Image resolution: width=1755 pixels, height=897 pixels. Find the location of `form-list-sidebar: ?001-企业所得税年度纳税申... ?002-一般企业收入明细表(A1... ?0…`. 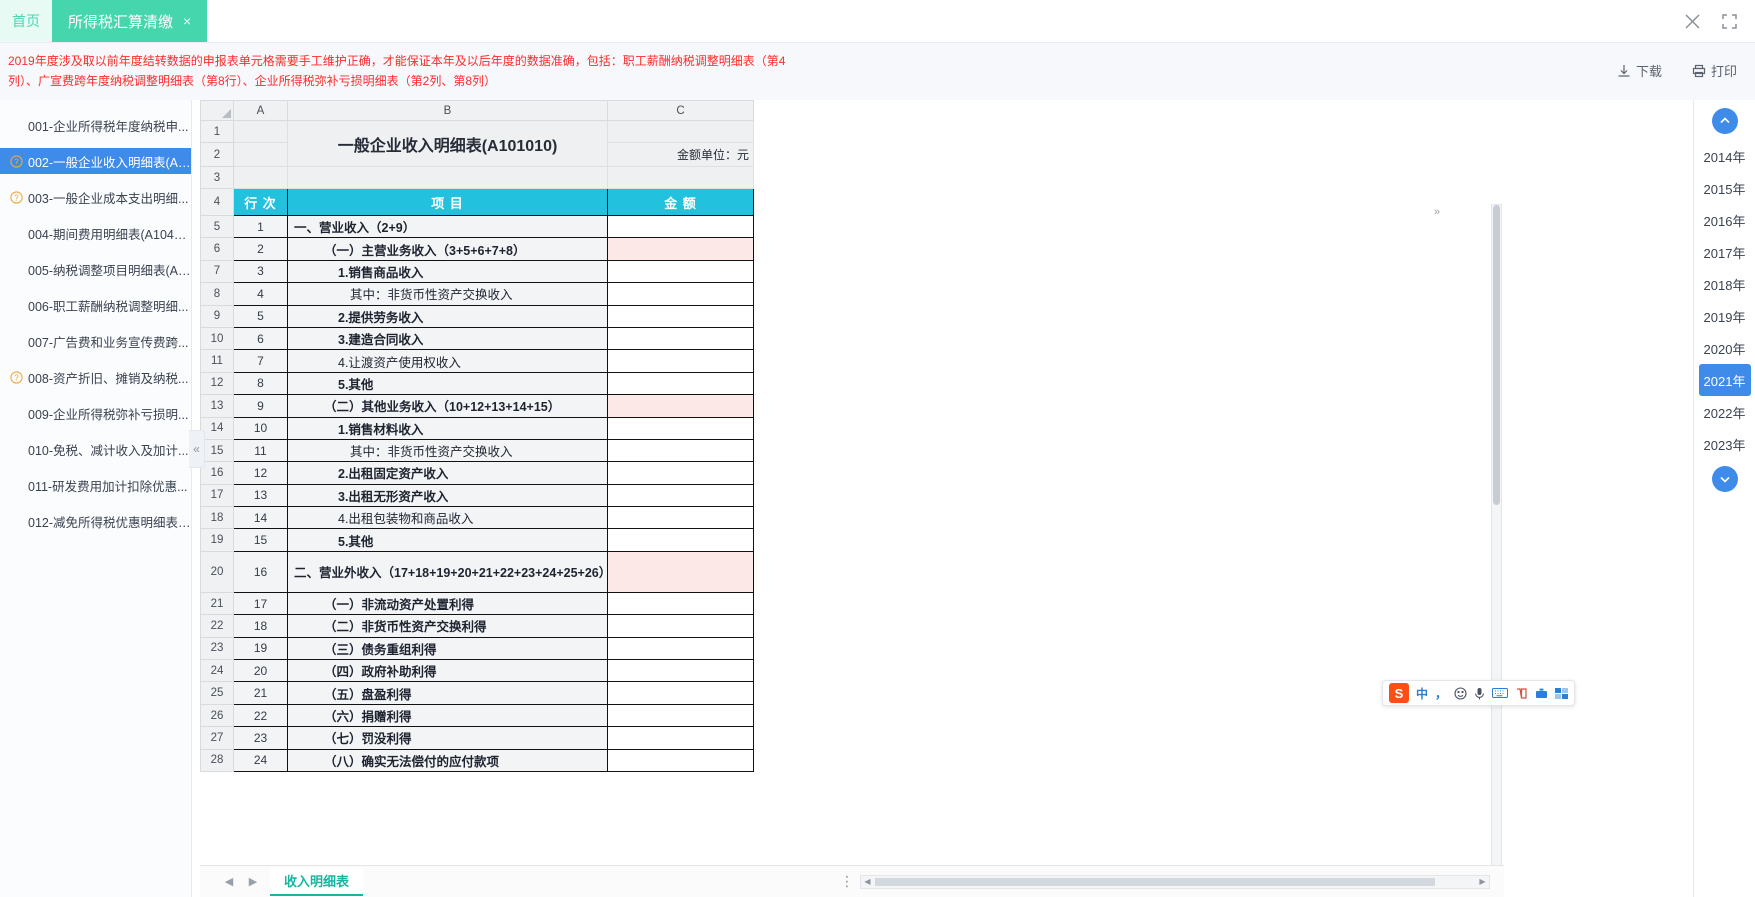

form-list-sidebar: ?001-企业所得税年度纳税申... ?002-一般企业收入明细表(A1... ?0… is located at coordinates (96, 498).